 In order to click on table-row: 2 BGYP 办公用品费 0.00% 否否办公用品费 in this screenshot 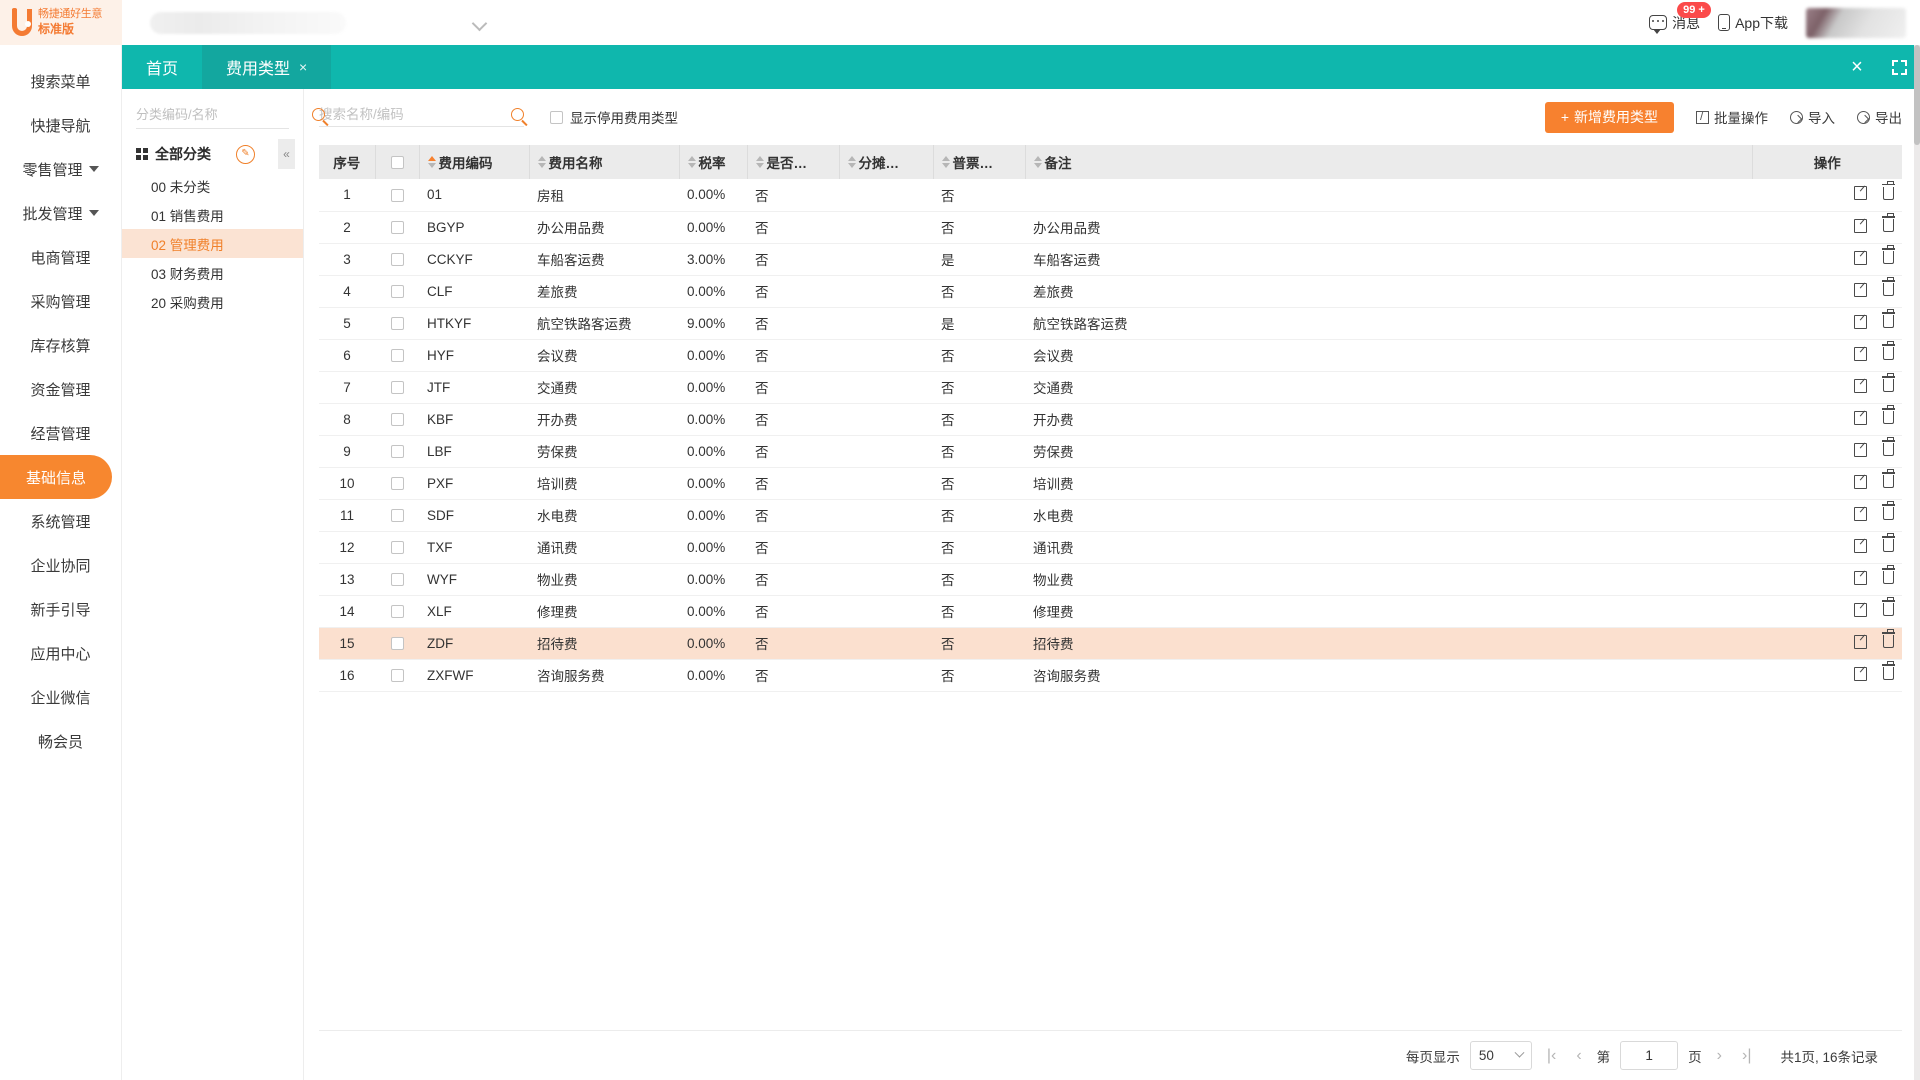, I will do `click(1110, 227)`.